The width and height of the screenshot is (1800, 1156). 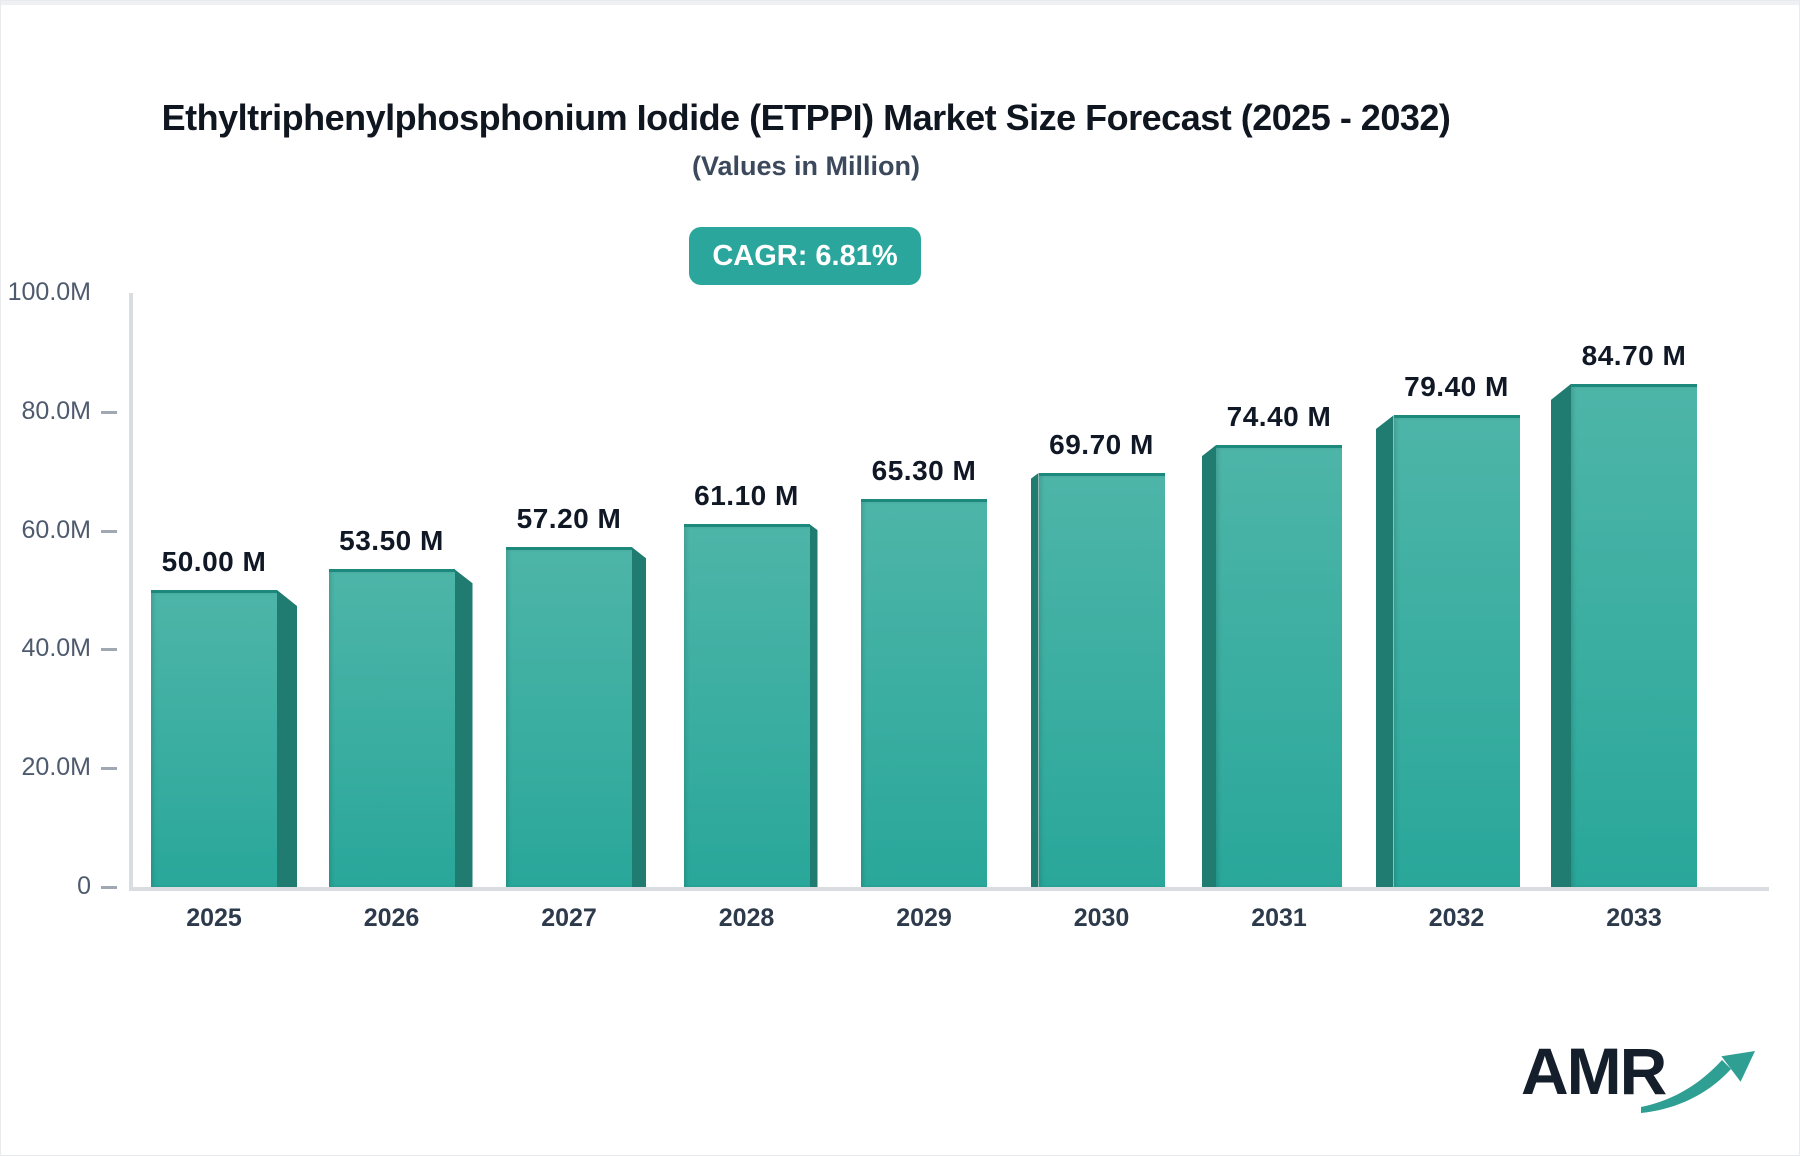 What do you see at coordinates (1456, 918) in the screenshot?
I see `x-tick-label: 2032` at bounding box center [1456, 918].